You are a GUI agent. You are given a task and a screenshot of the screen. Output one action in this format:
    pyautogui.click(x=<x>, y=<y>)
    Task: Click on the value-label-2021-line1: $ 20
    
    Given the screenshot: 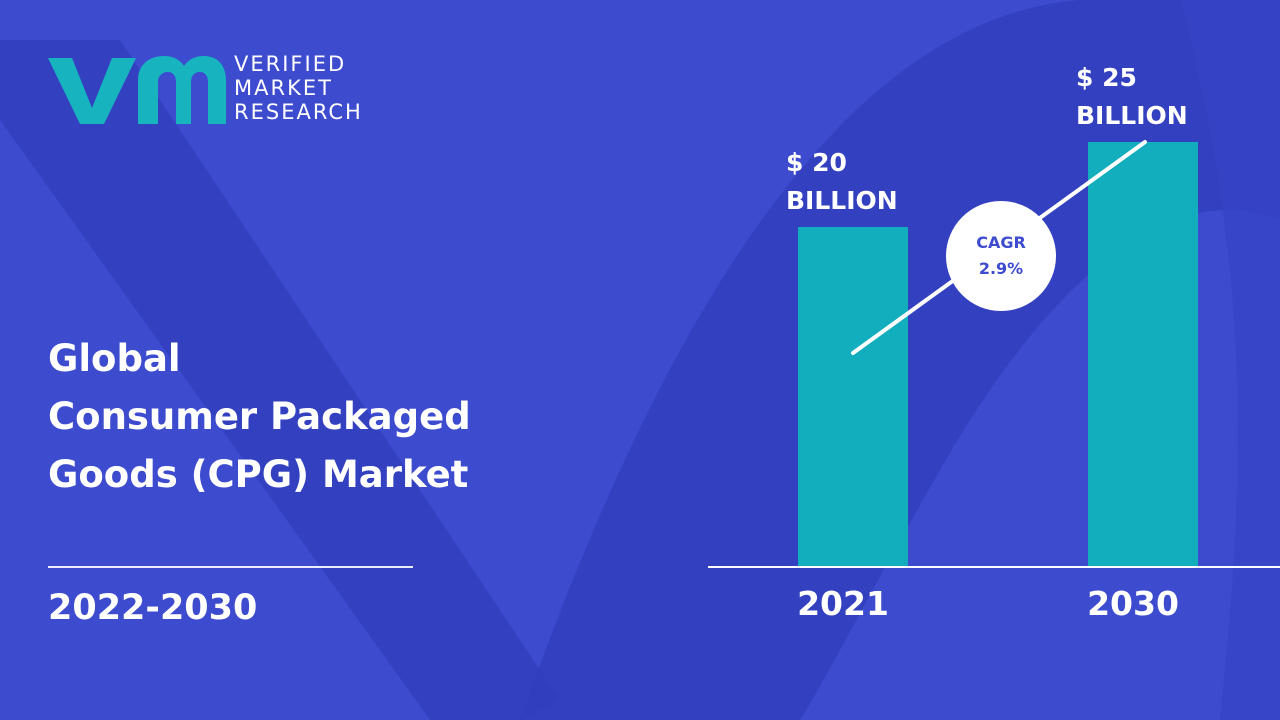 What is the action you would take?
    pyautogui.click(x=816, y=162)
    